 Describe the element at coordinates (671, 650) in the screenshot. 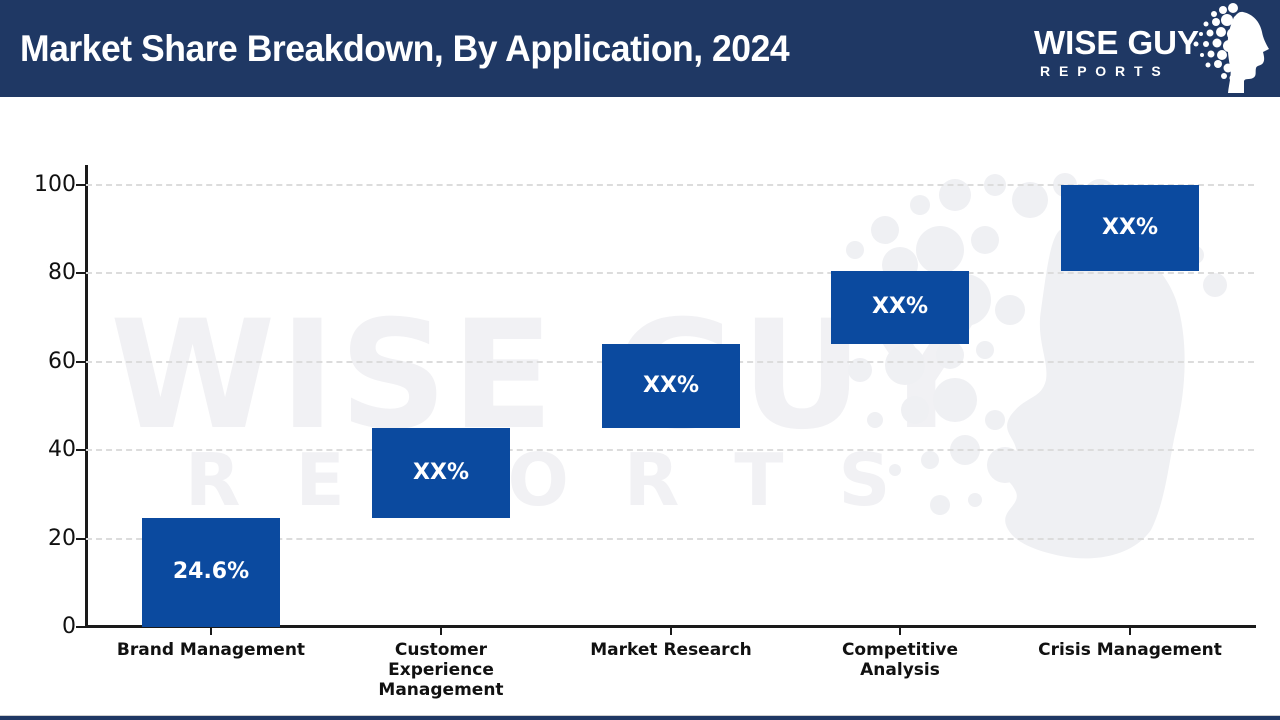

I see `x-tick-label-3: Market Research` at that location.